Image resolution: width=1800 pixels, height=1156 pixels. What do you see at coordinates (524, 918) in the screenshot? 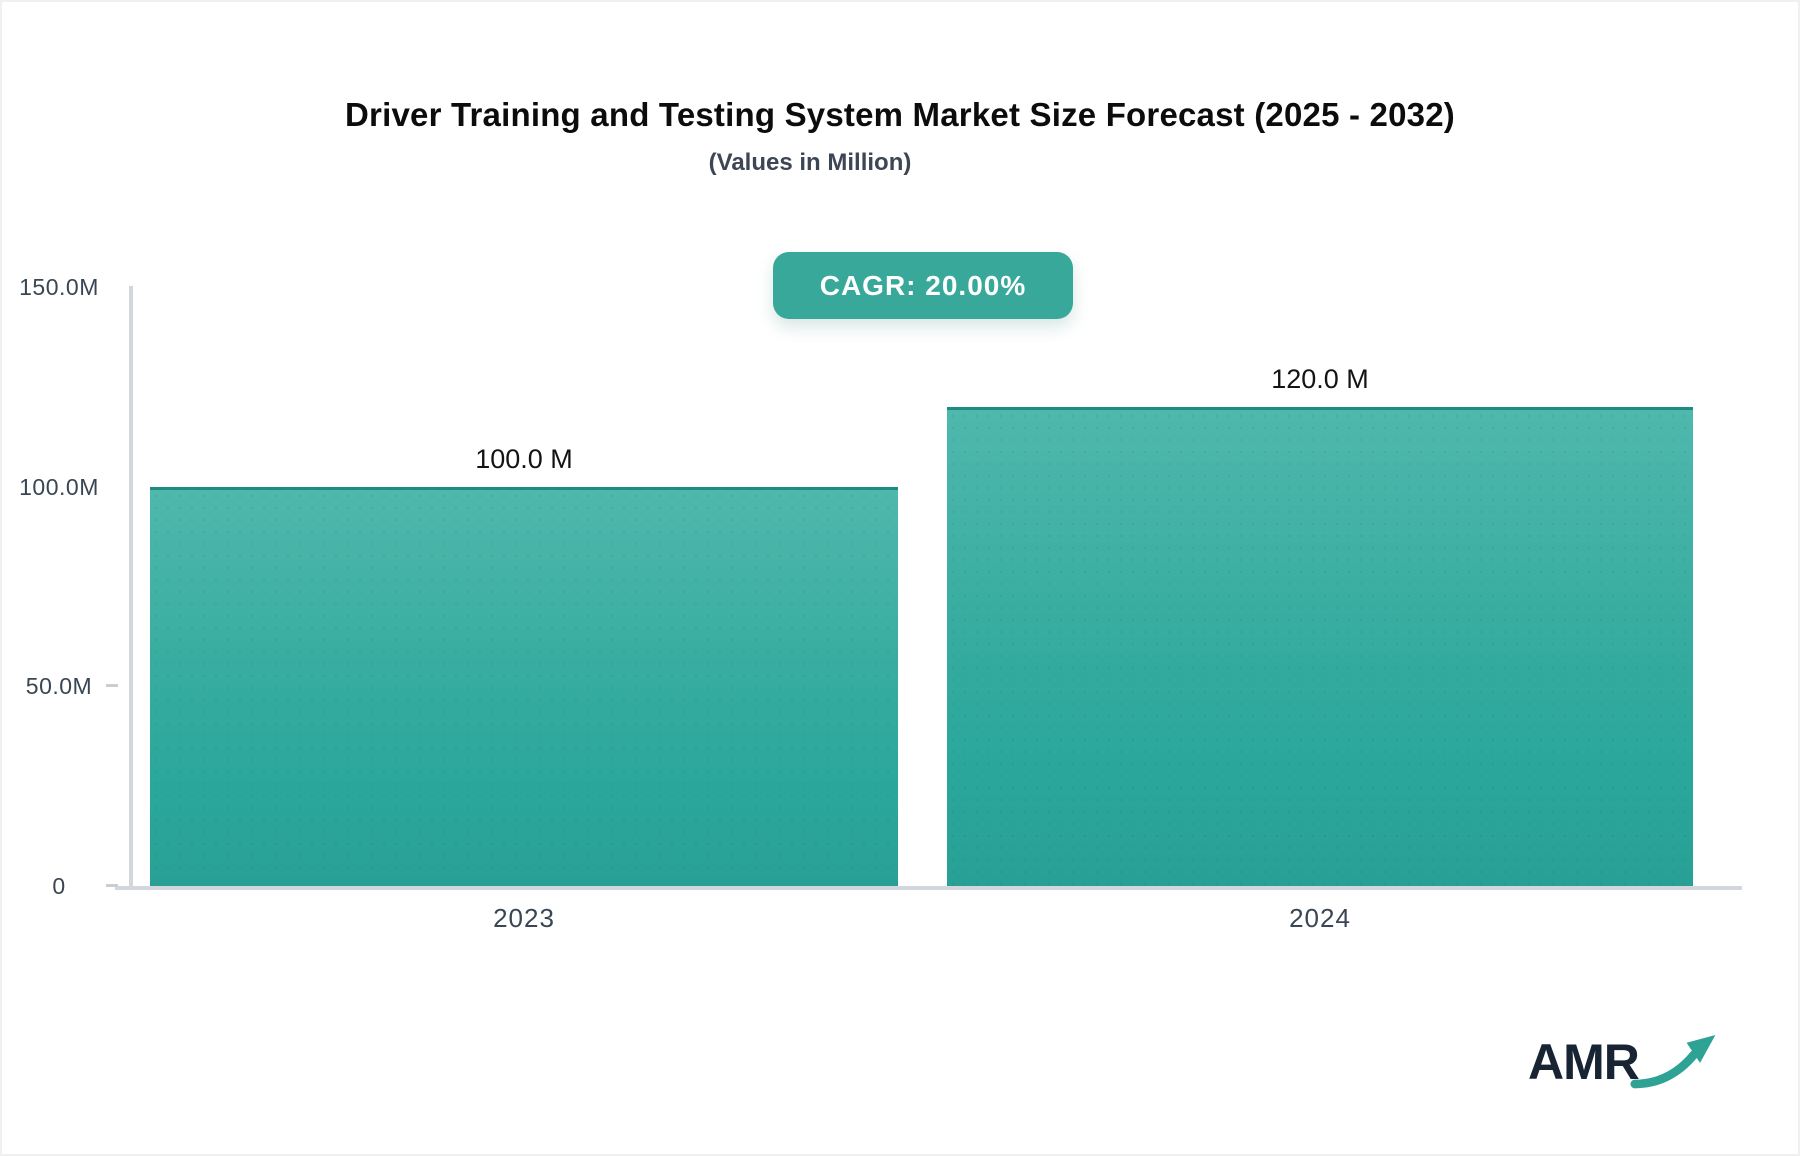
I see `x-axis-category-label: 2023` at bounding box center [524, 918].